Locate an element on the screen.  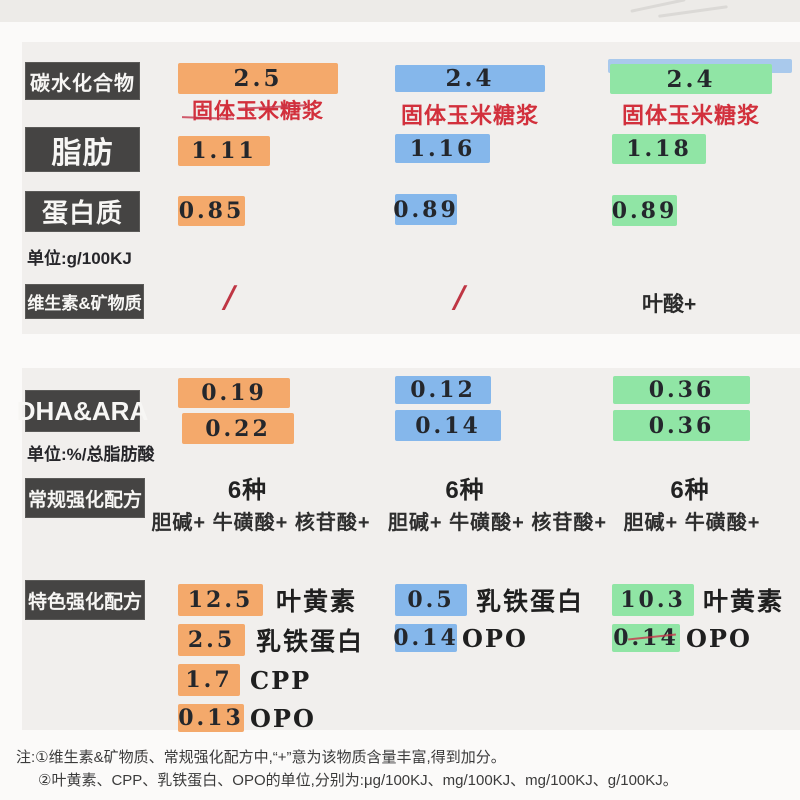
special-name-cpp-col1: CPP is located at coordinates (281, 680).